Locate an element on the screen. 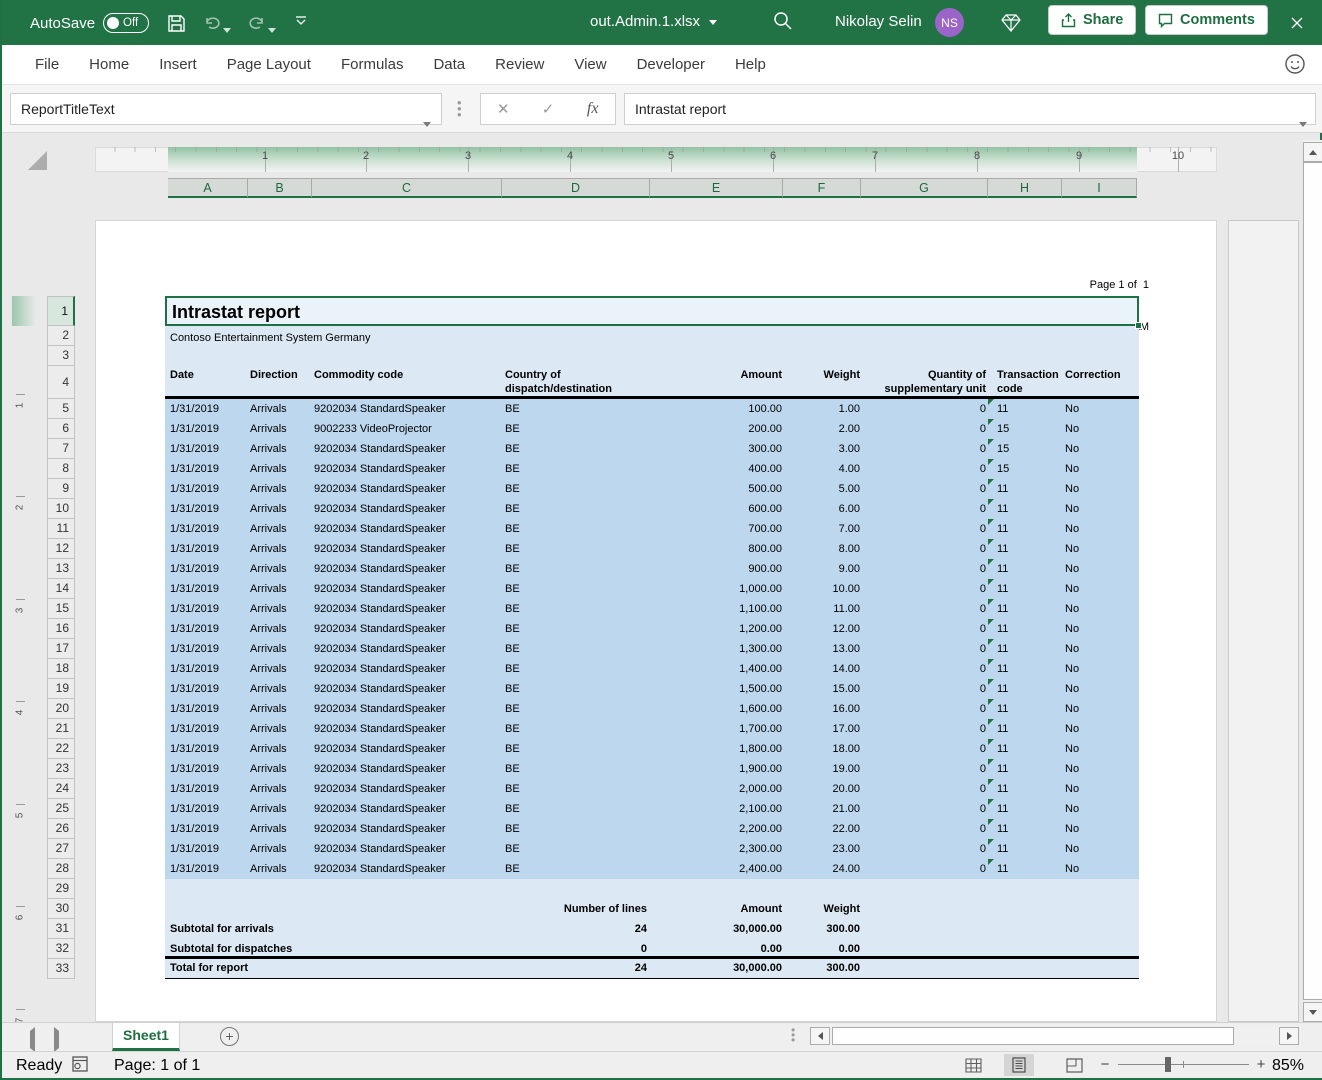  cell-amount: 1,200.00 is located at coordinates (760, 629).